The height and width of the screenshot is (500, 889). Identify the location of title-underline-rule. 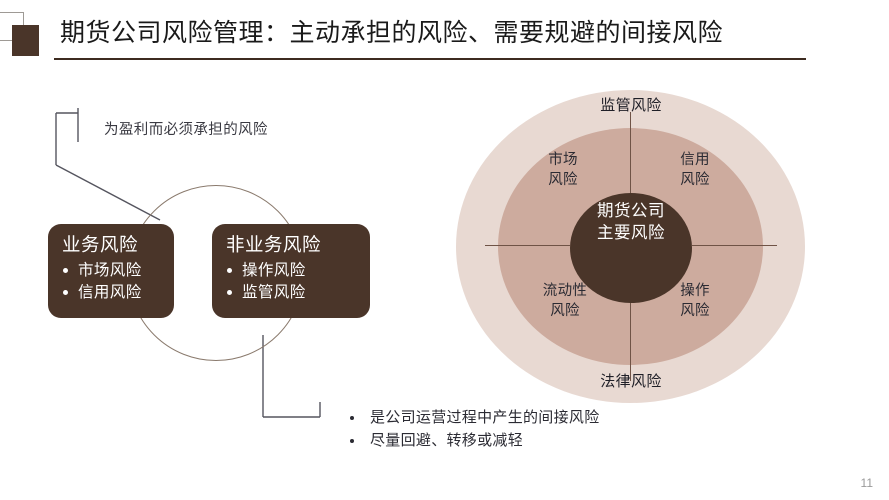
(430, 59).